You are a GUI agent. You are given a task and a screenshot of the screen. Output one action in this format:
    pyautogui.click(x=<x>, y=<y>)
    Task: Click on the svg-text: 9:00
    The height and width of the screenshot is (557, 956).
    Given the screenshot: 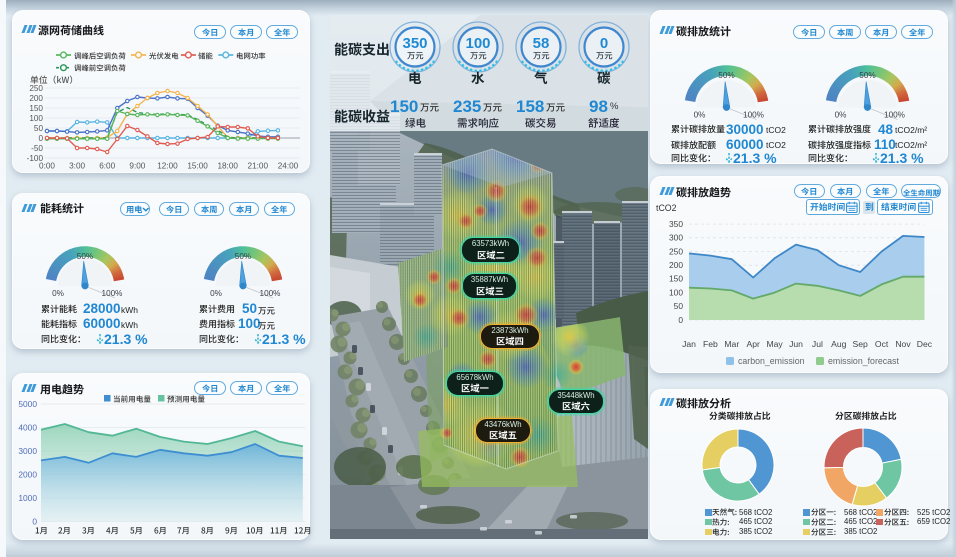 What is the action you would take?
    pyautogui.click(x=137, y=166)
    